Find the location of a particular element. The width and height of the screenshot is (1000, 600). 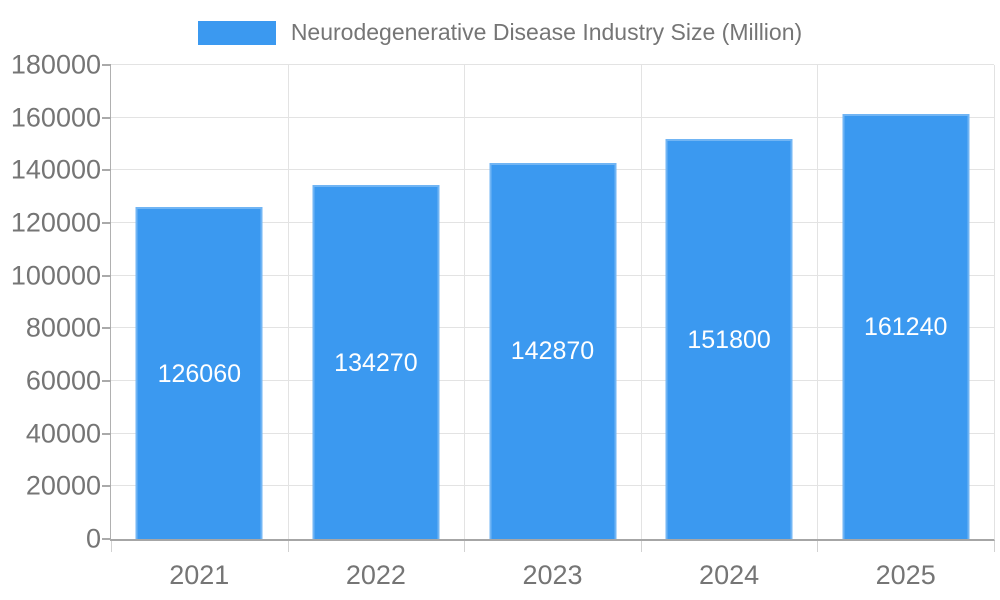

bar-2023: 142870 is located at coordinates (552, 350).